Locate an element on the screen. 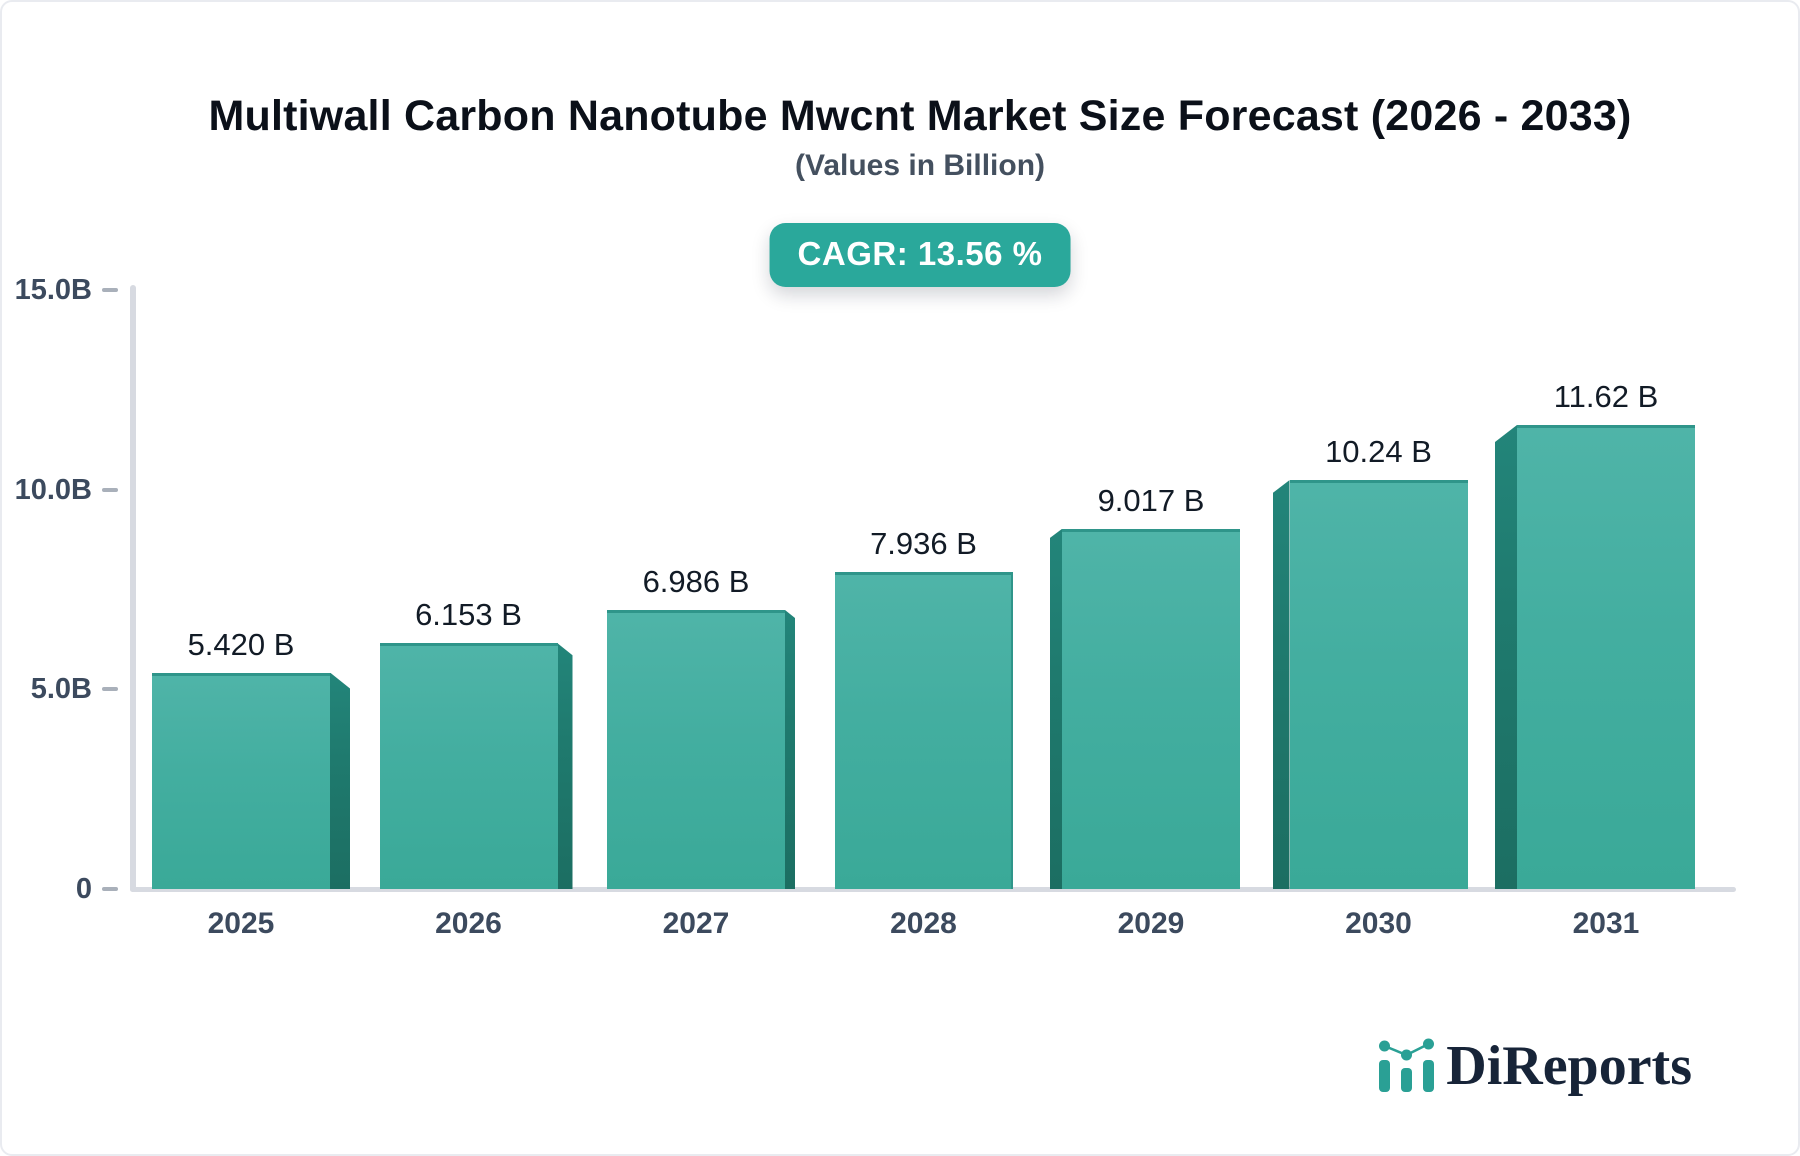 This screenshot has width=1800, height=1156. bar-2030: 10.24 B is located at coordinates (1370, 661).